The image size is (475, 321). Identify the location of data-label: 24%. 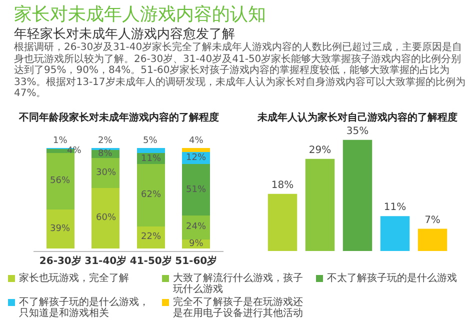
(196, 227).